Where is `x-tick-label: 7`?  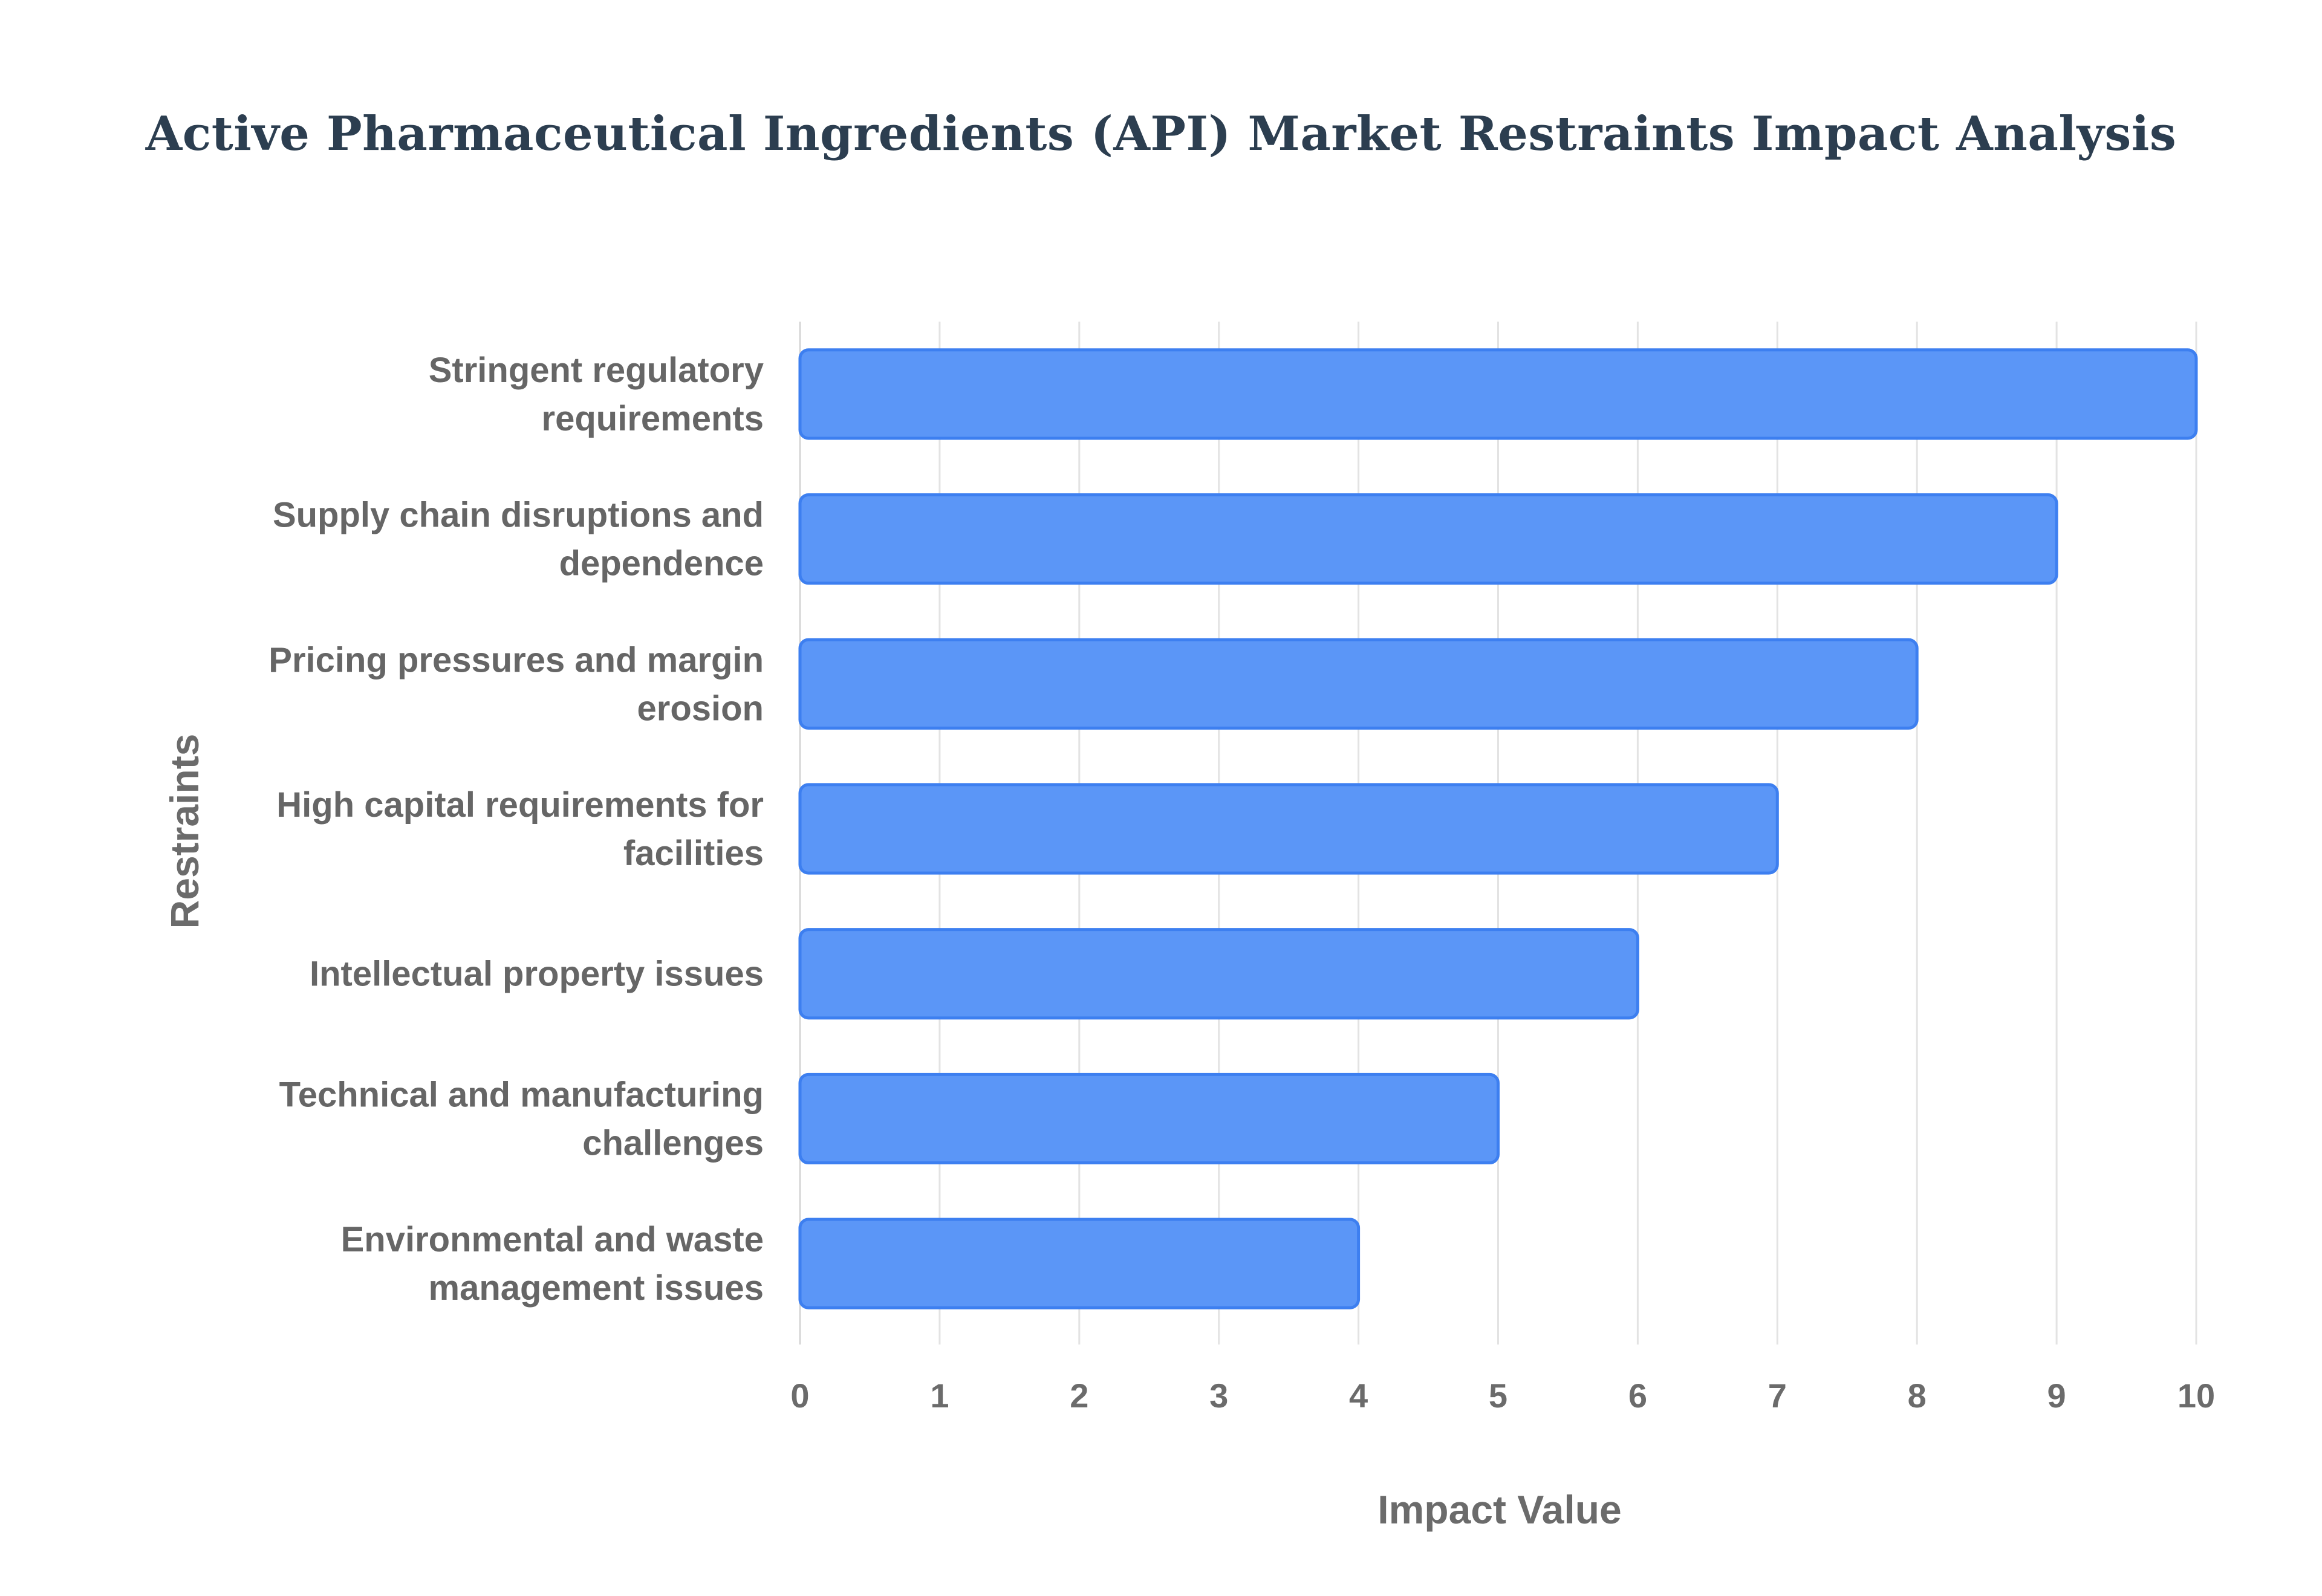 x-tick-label: 7 is located at coordinates (1777, 1396).